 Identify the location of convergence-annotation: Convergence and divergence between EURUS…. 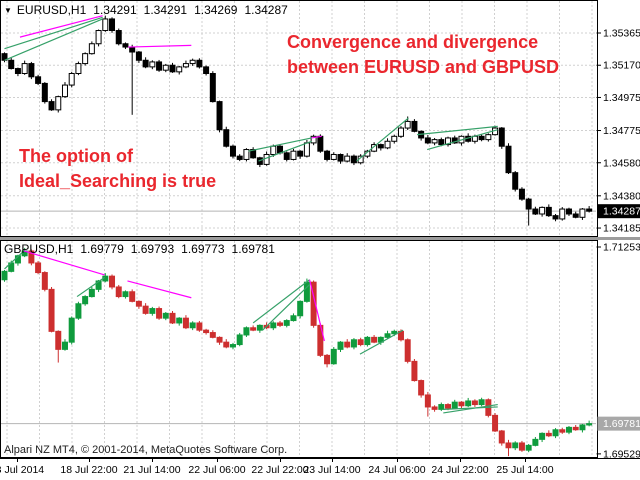
(423, 55).